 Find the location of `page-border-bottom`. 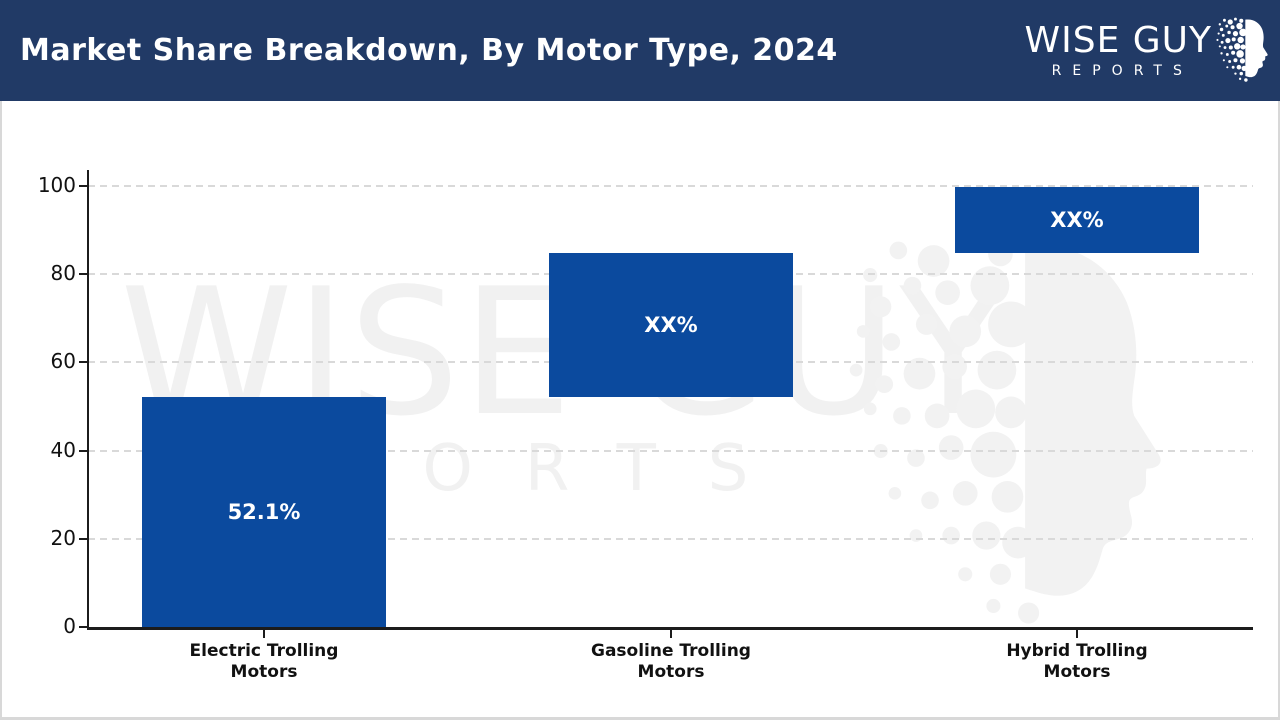

page-border-bottom is located at coordinates (640, 718).